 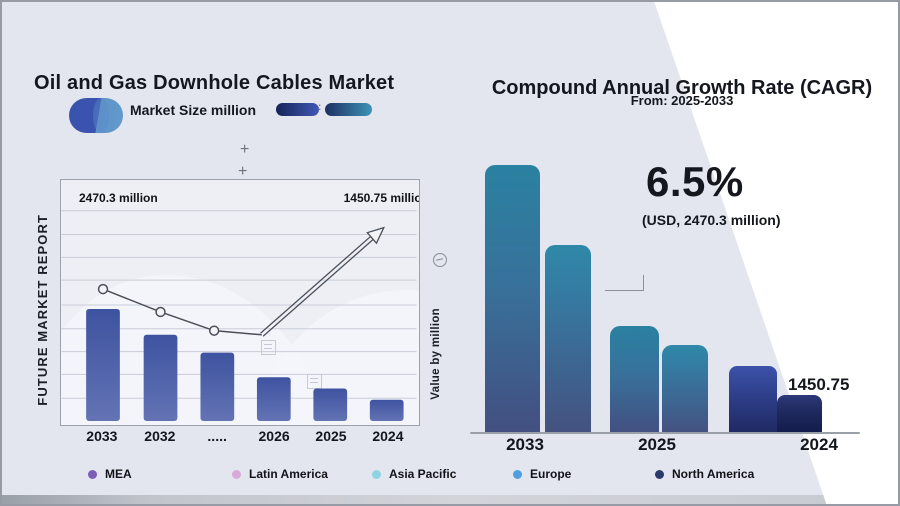 What do you see at coordinates (297, 109) in the screenshot?
I see `pill-icon-dark` at bounding box center [297, 109].